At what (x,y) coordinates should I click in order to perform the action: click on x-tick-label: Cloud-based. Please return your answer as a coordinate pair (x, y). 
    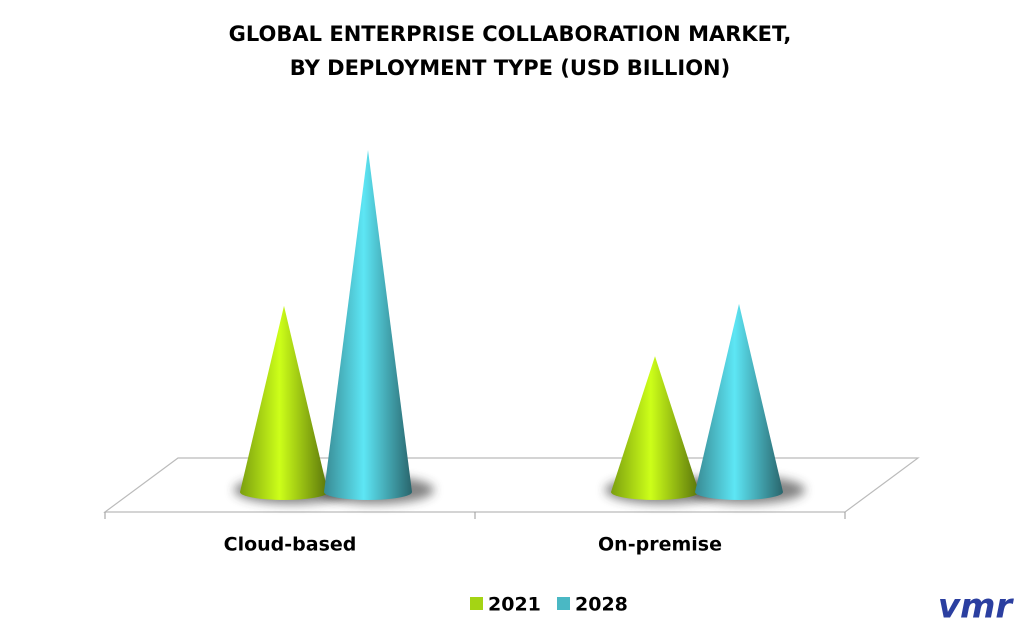
    Looking at the image, I should click on (290, 545).